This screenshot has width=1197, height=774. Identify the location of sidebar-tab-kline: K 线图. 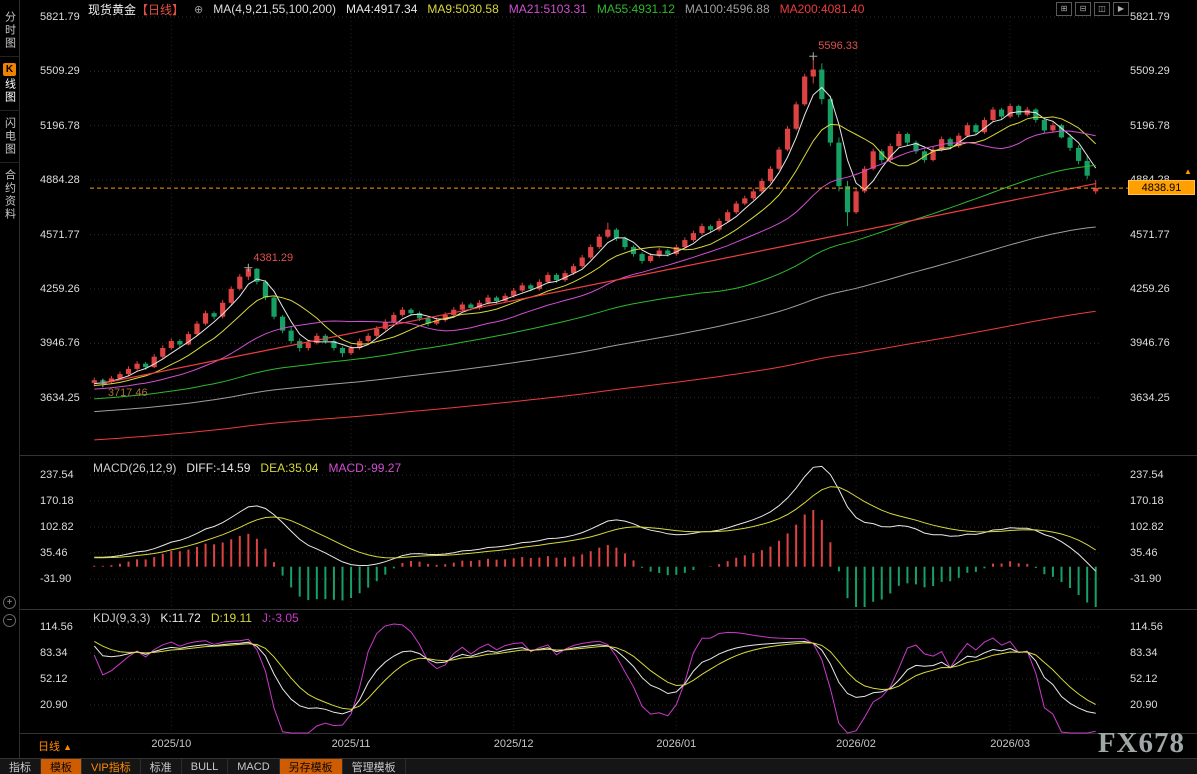
(10, 84).